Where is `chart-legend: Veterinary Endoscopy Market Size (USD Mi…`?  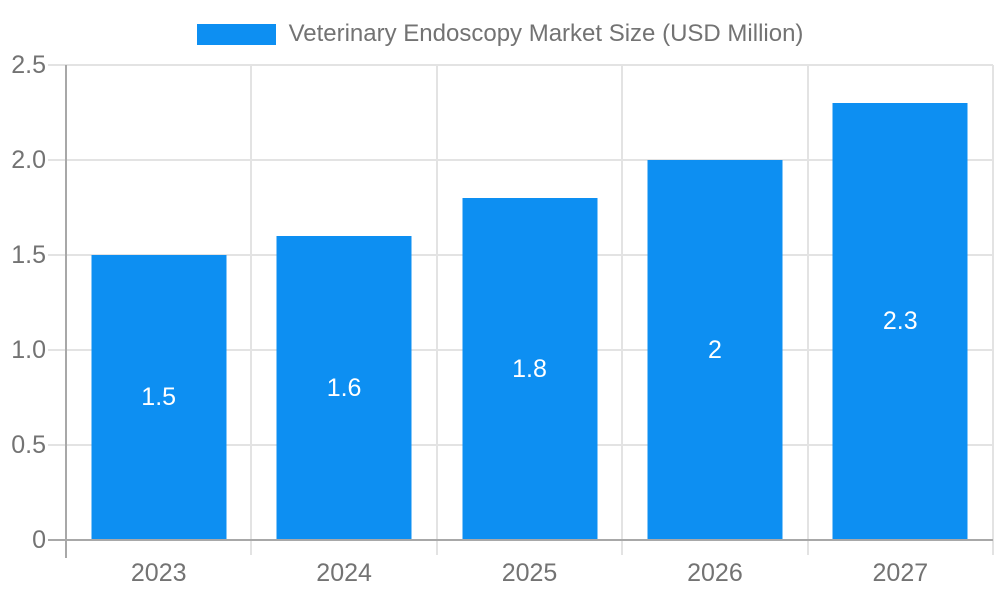 chart-legend: Veterinary Endoscopy Market Size (USD Mi… is located at coordinates (500, 34).